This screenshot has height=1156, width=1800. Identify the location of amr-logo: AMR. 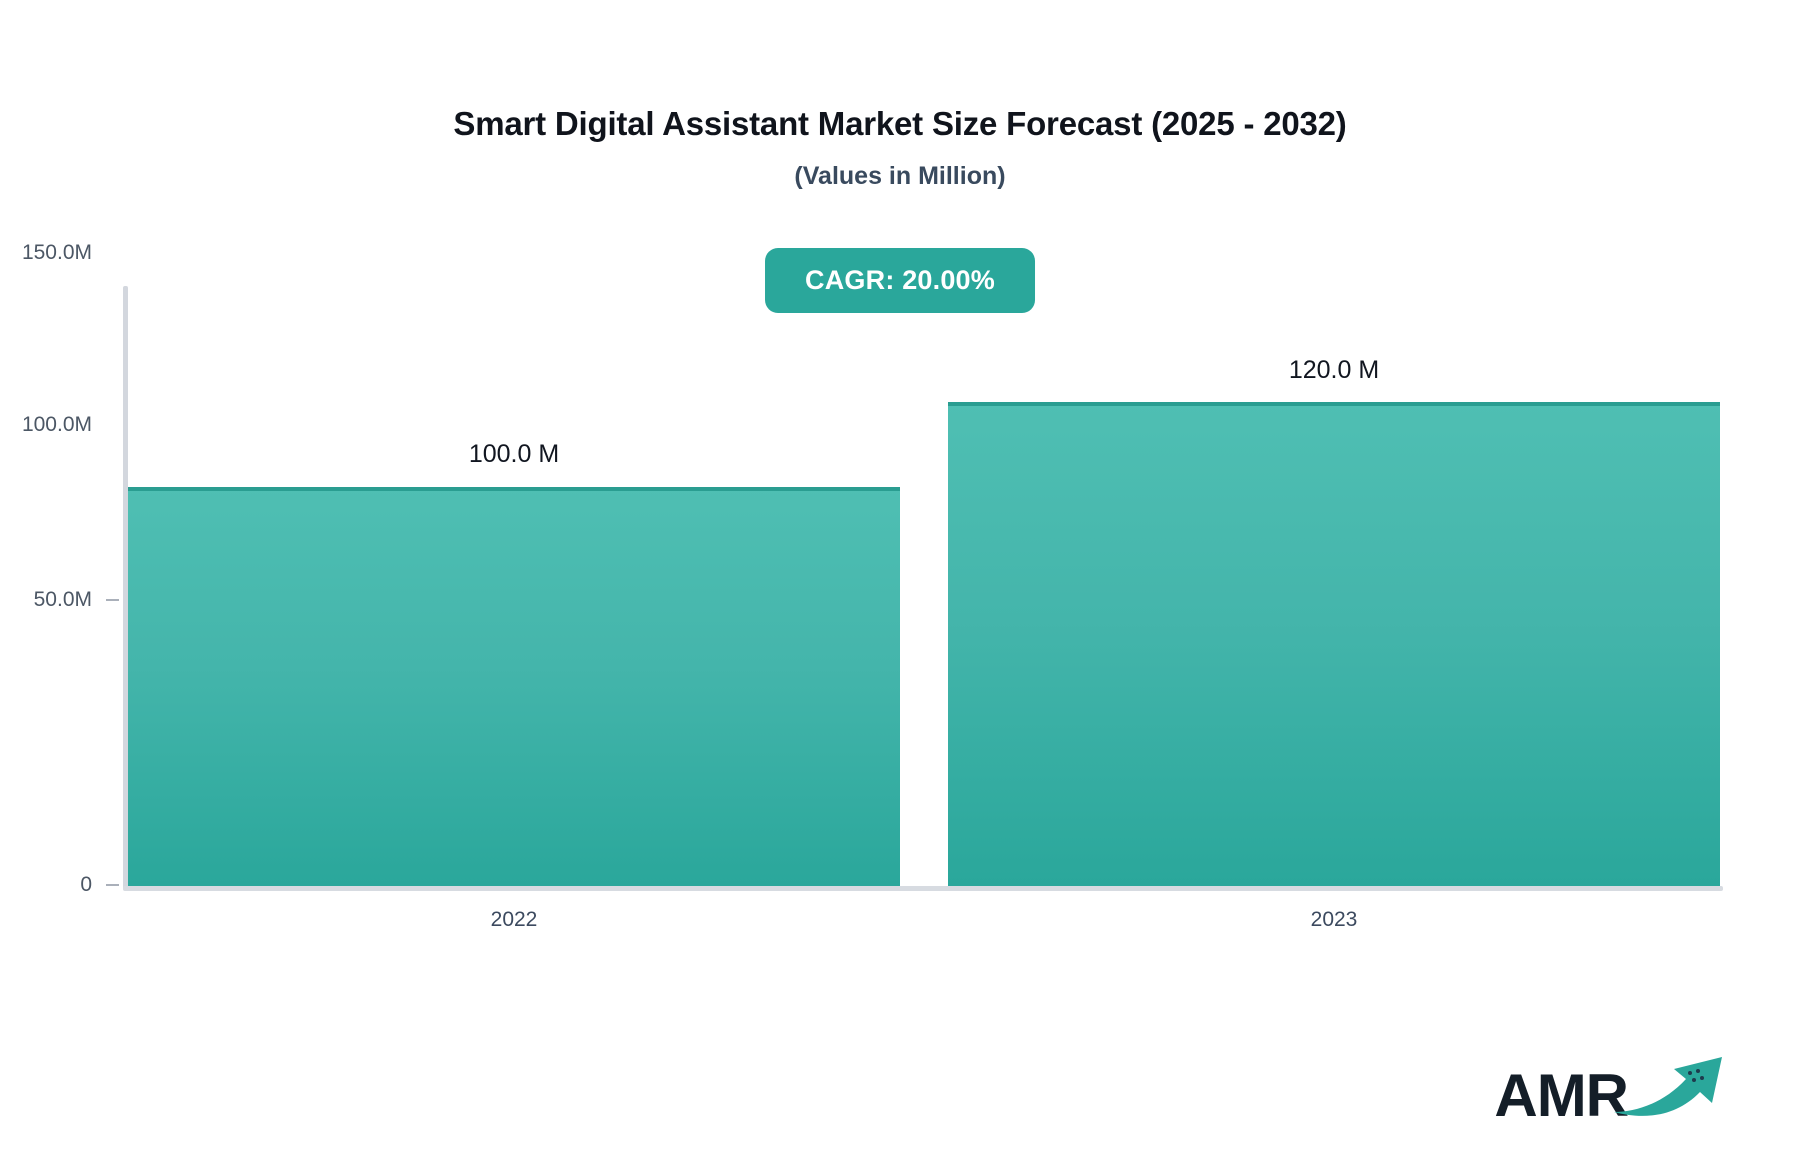
(1613, 1083).